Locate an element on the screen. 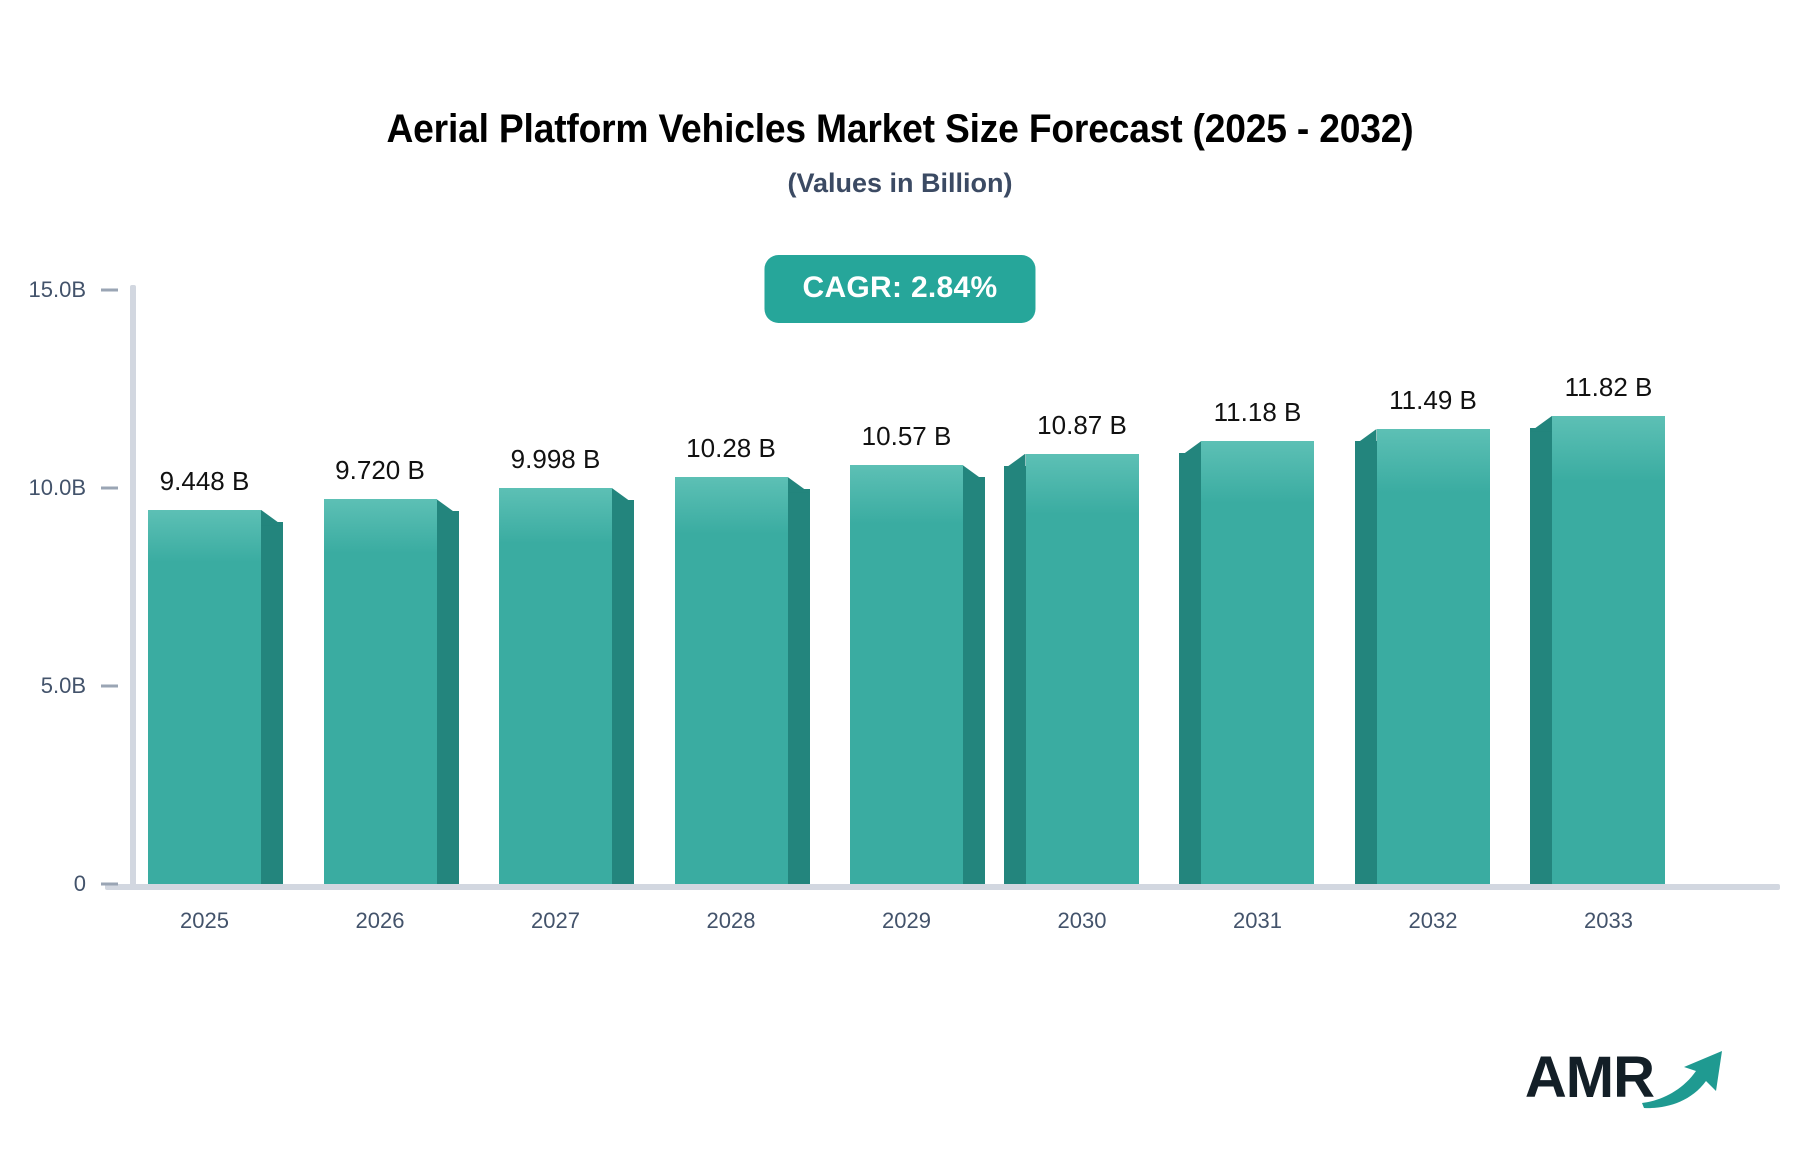  bar-2032 is located at coordinates (1422, 656).